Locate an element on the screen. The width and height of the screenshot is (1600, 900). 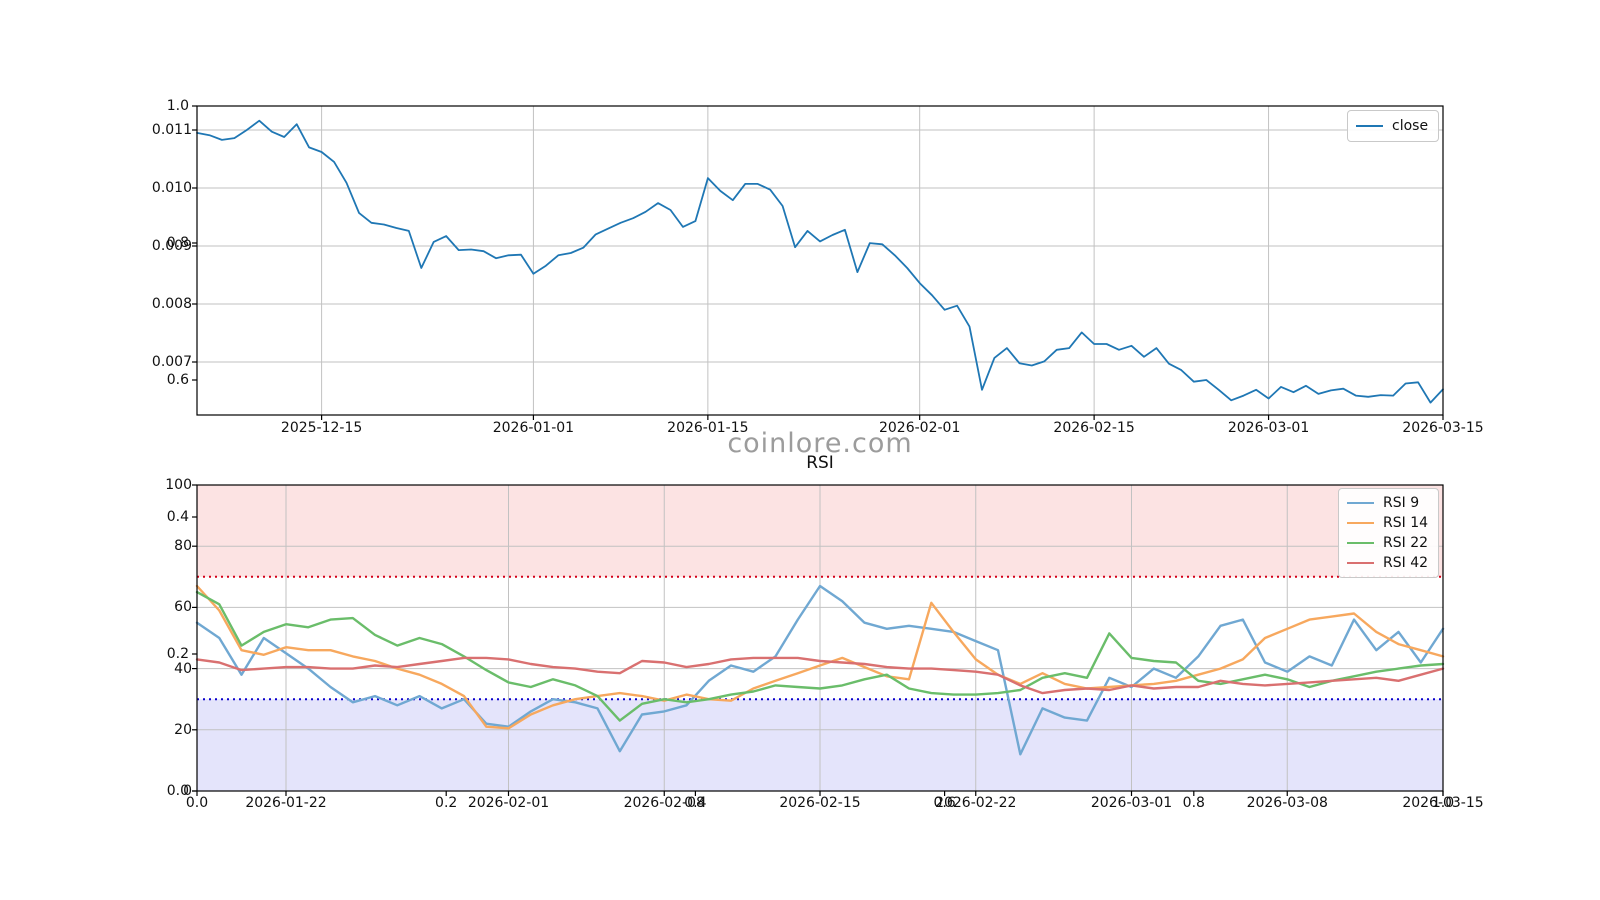
rsi-legend-label: RSI 42 is located at coordinates (1406, 563).